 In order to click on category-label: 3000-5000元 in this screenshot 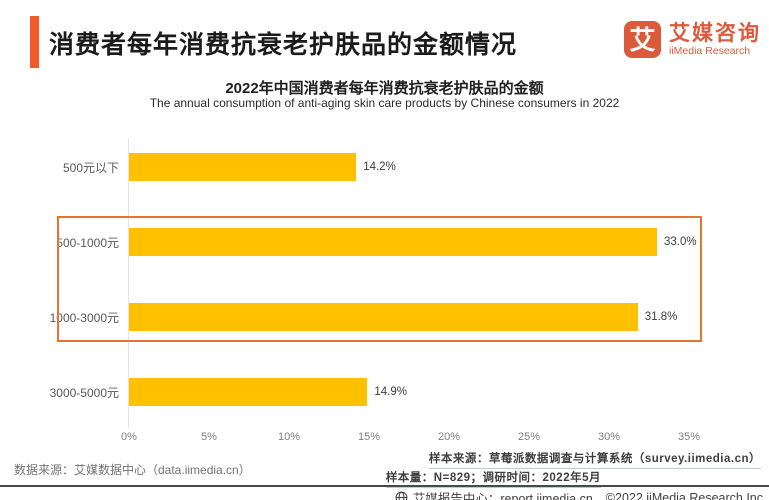, I will do `click(84, 392)`.